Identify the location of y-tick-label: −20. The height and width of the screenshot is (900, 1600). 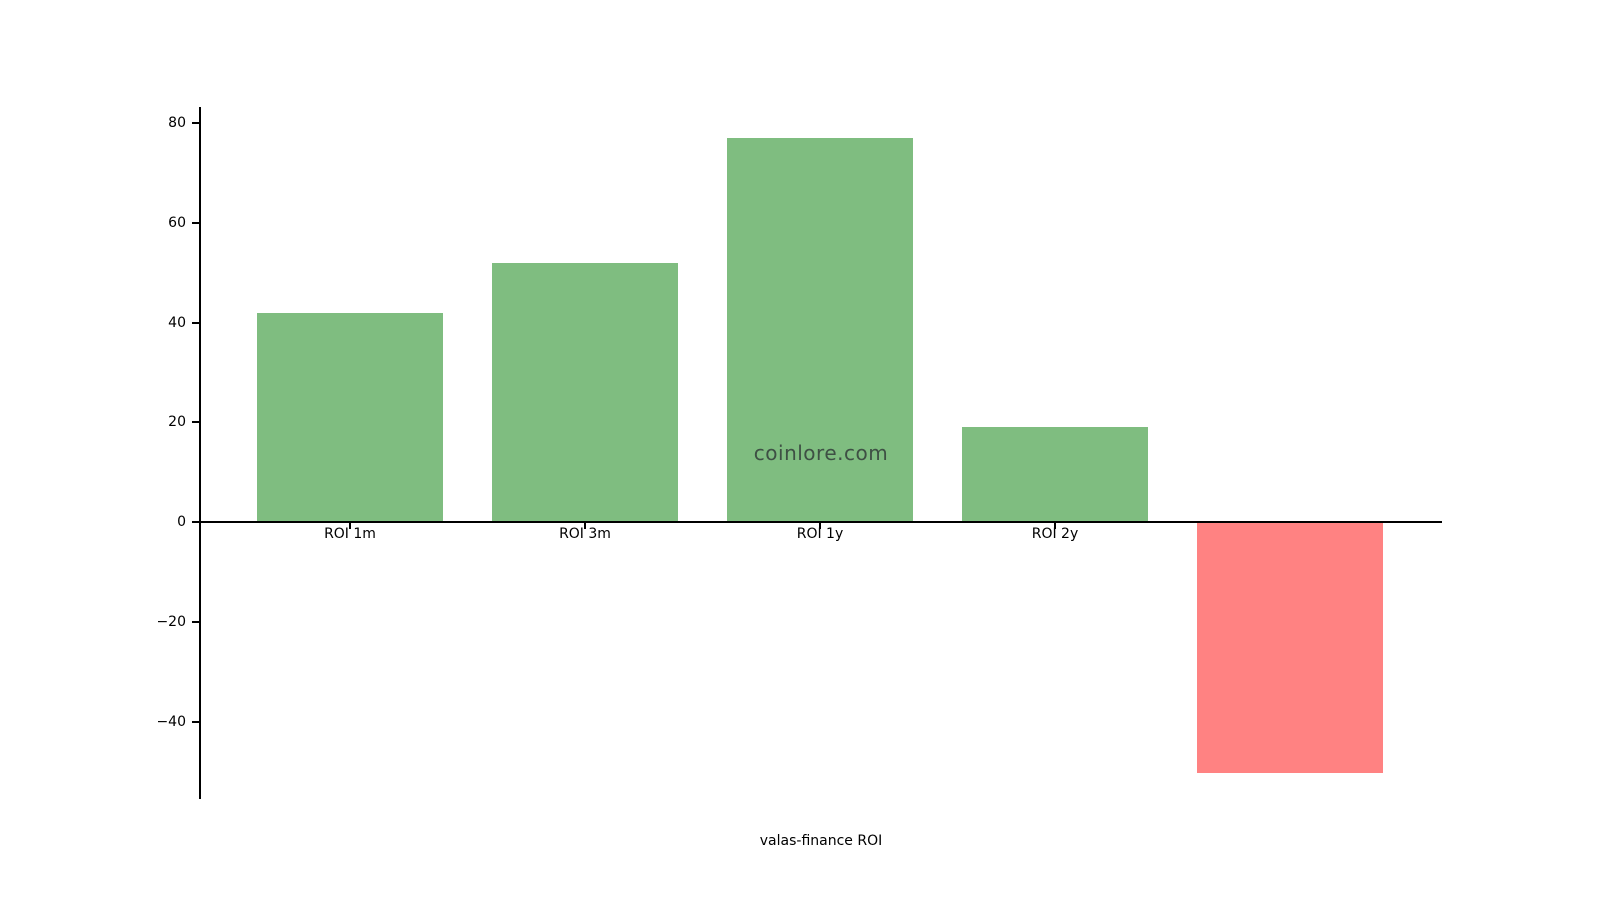
(171, 621).